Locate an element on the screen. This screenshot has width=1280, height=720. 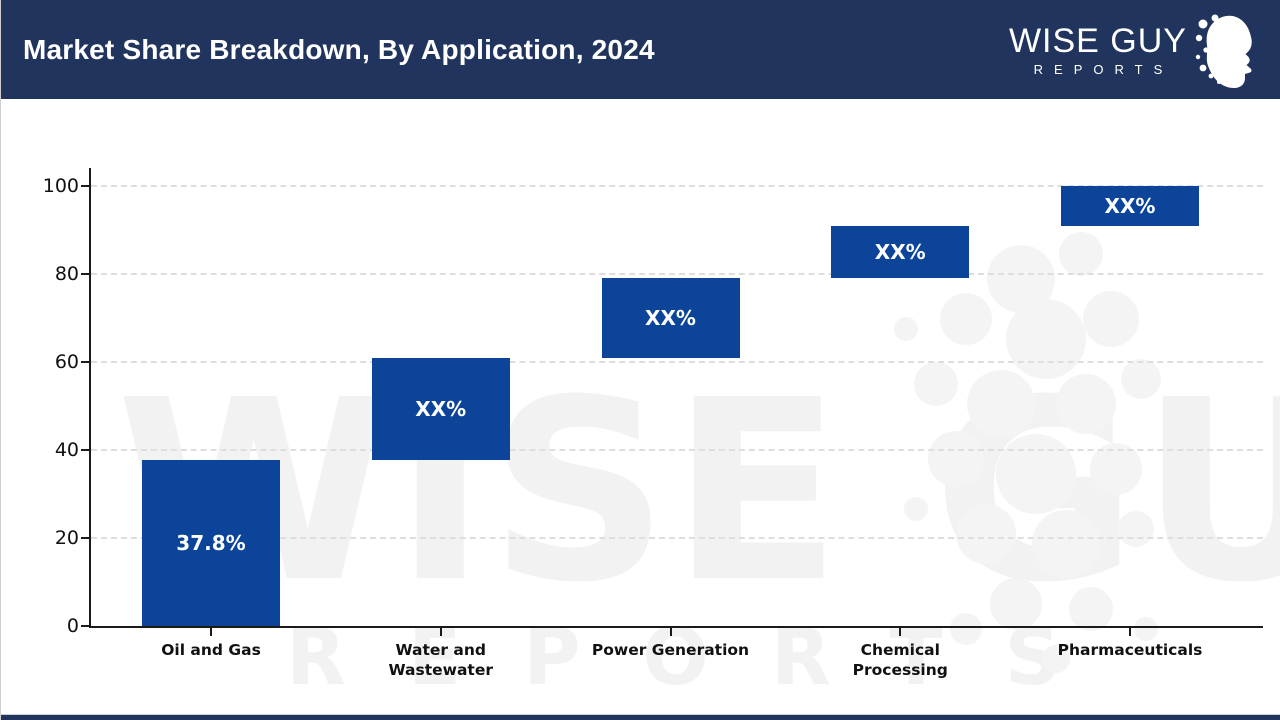
brand-logo: WISE GUY REPORTS is located at coordinates (1134, 50).